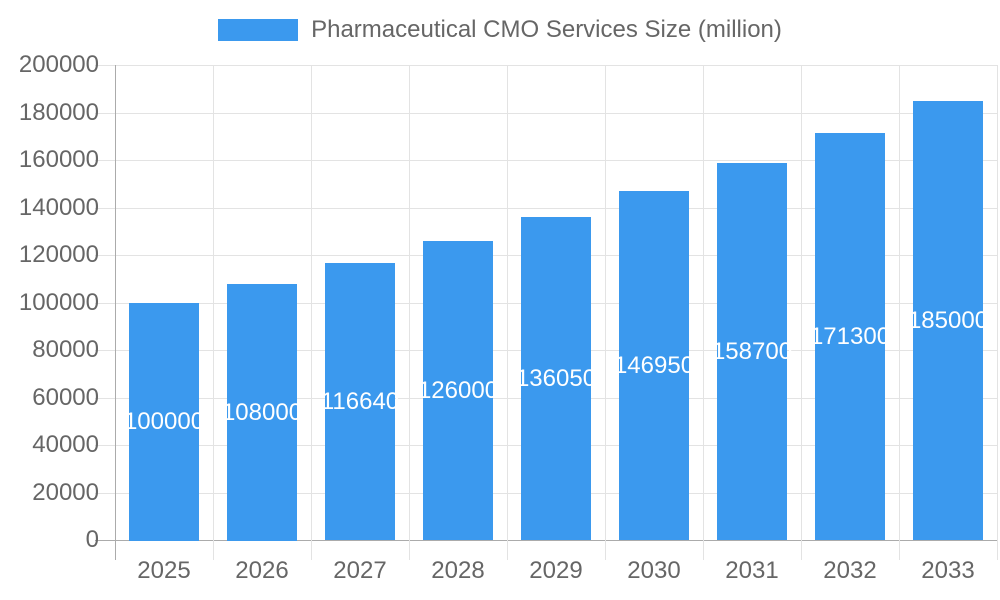  I want to click on bar-2026: 108000, so click(262, 412).